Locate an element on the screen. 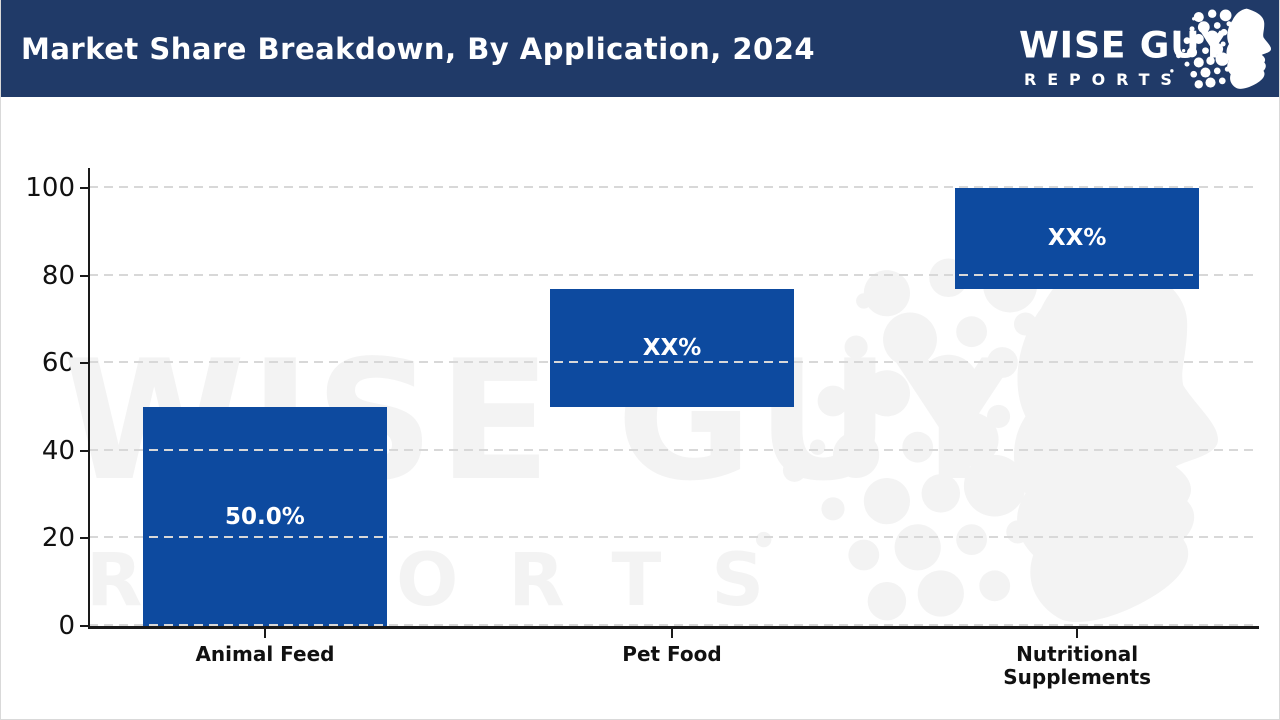  y-tick-label-20: 20 is located at coordinates (58, 538).